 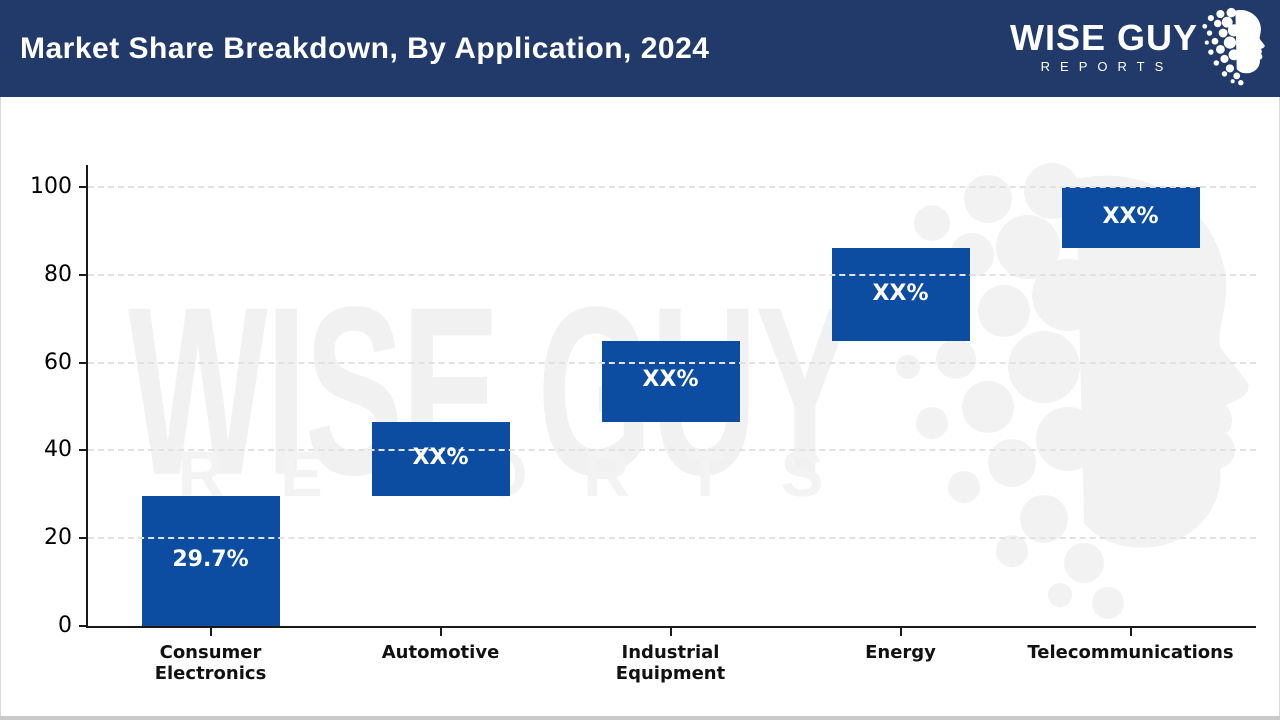 What do you see at coordinates (58, 274) in the screenshot?
I see `y-tick-label: 80` at bounding box center [58, 274].